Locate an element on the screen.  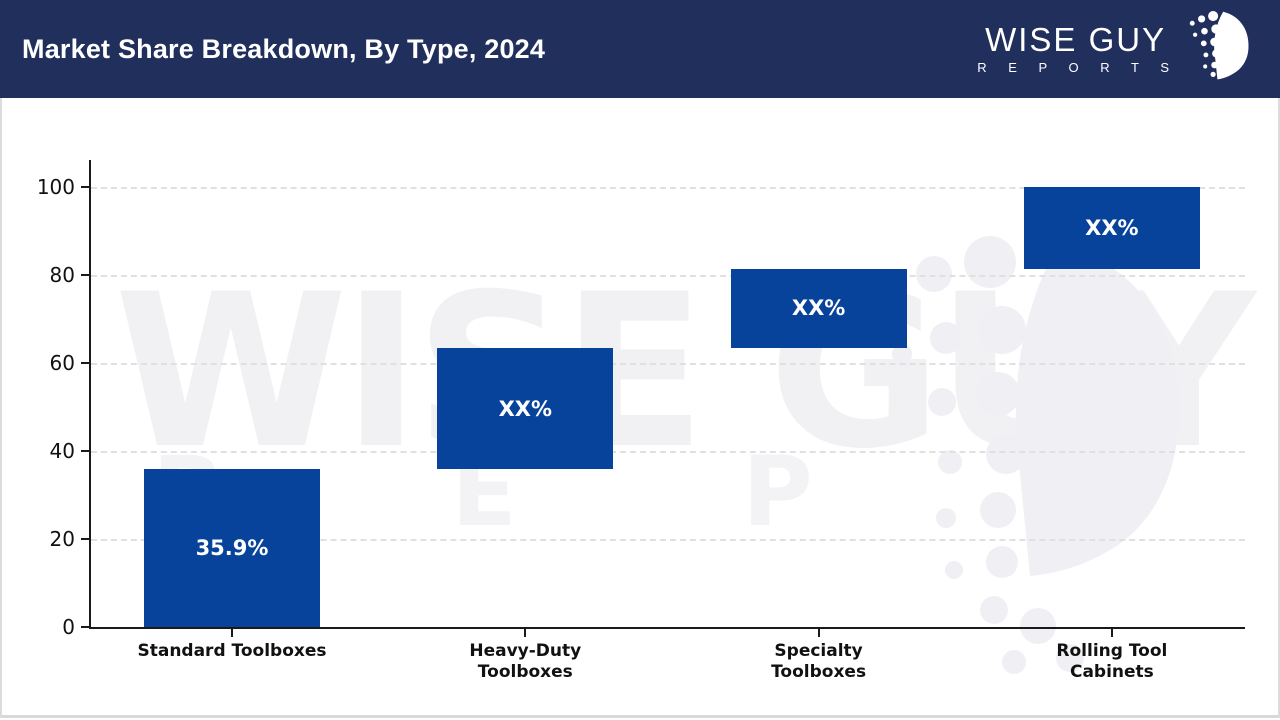
bar-value-label: 35.9% is located at coordinates (232, 548).